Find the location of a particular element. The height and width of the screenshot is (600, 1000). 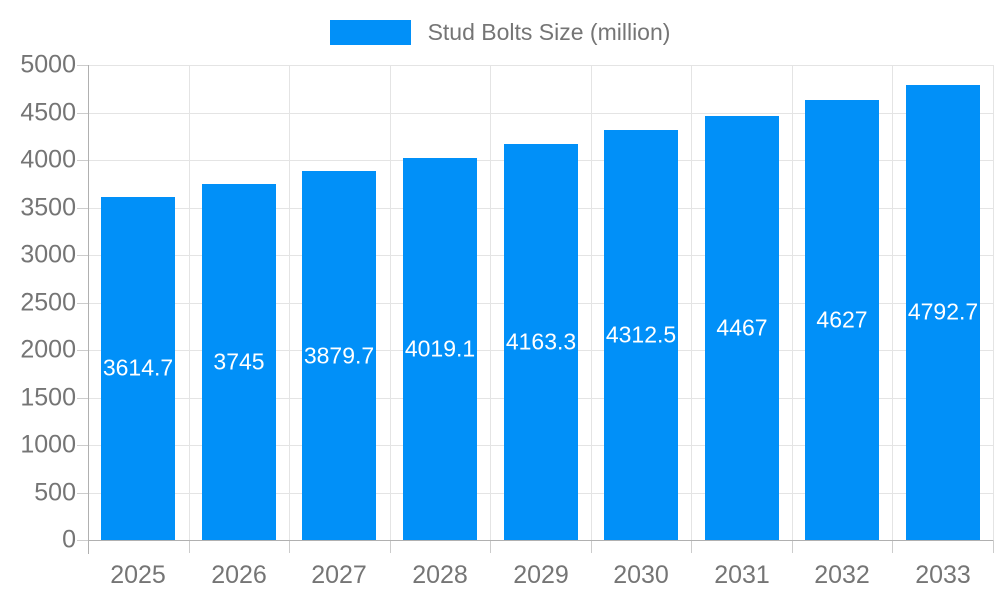

y-tick-label: 5000 is located at coordinates (48, 64).